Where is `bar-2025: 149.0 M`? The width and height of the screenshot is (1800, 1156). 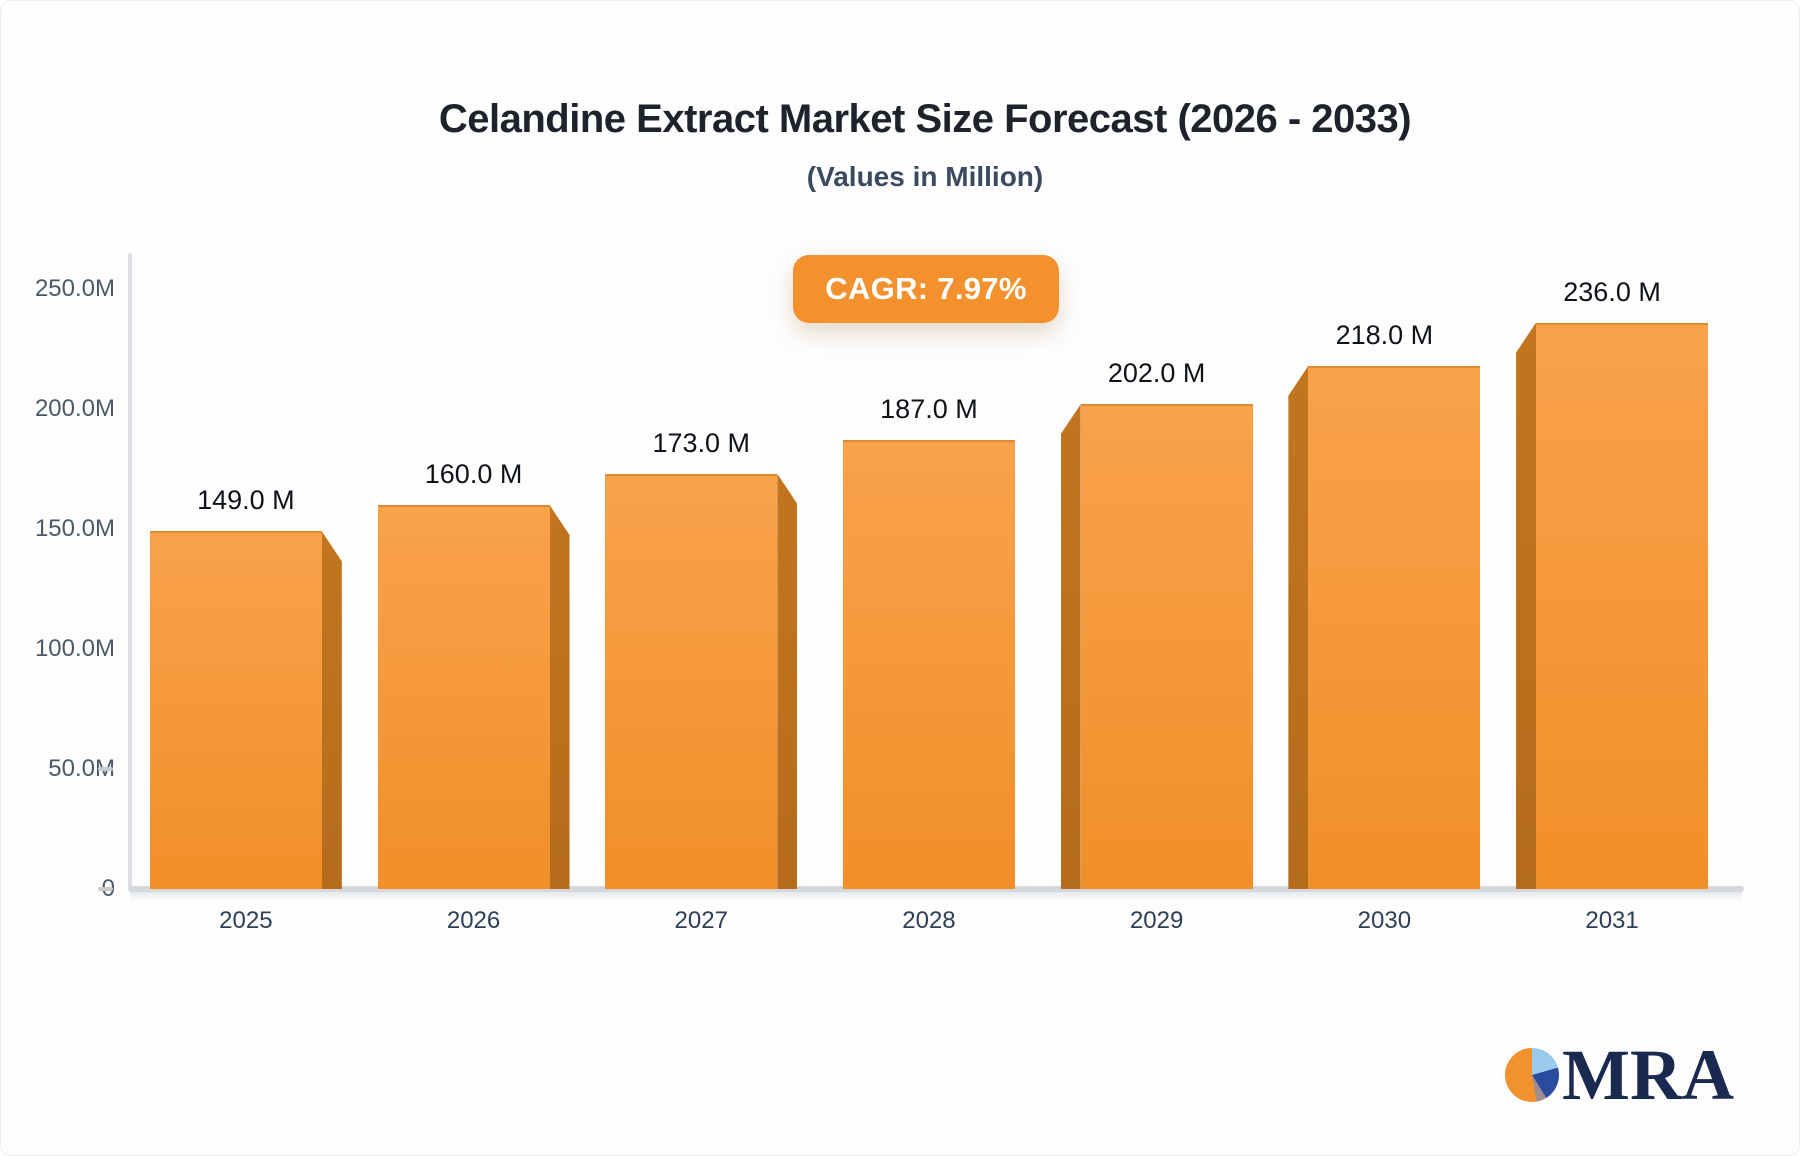 bar-2025: 149.0 M is located at coordinates (245, 687).